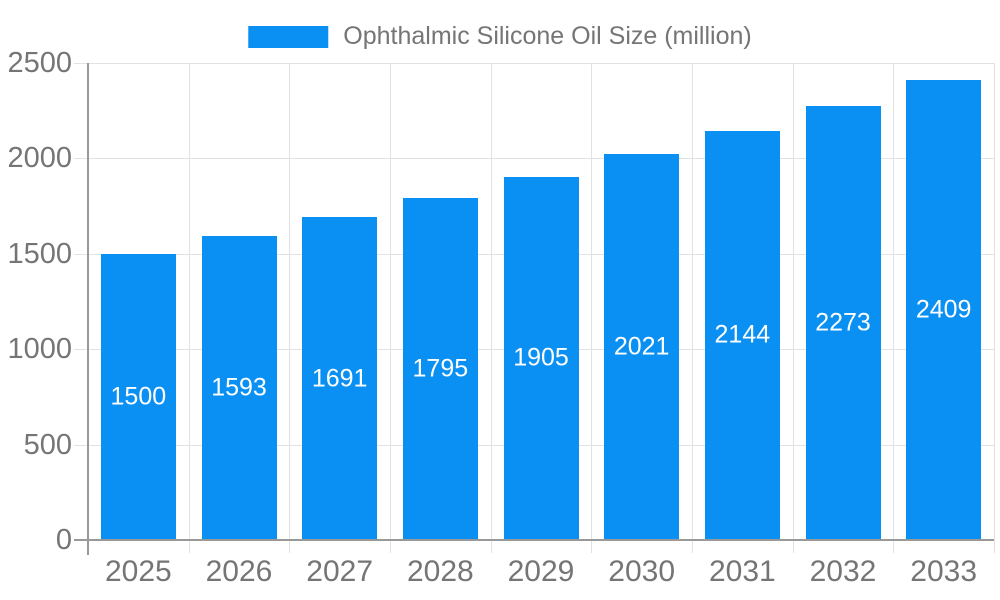  Describe the element at coordinates (541, 571) in the screenshot. I see `x-axis-tick-label: 2029` at that location.